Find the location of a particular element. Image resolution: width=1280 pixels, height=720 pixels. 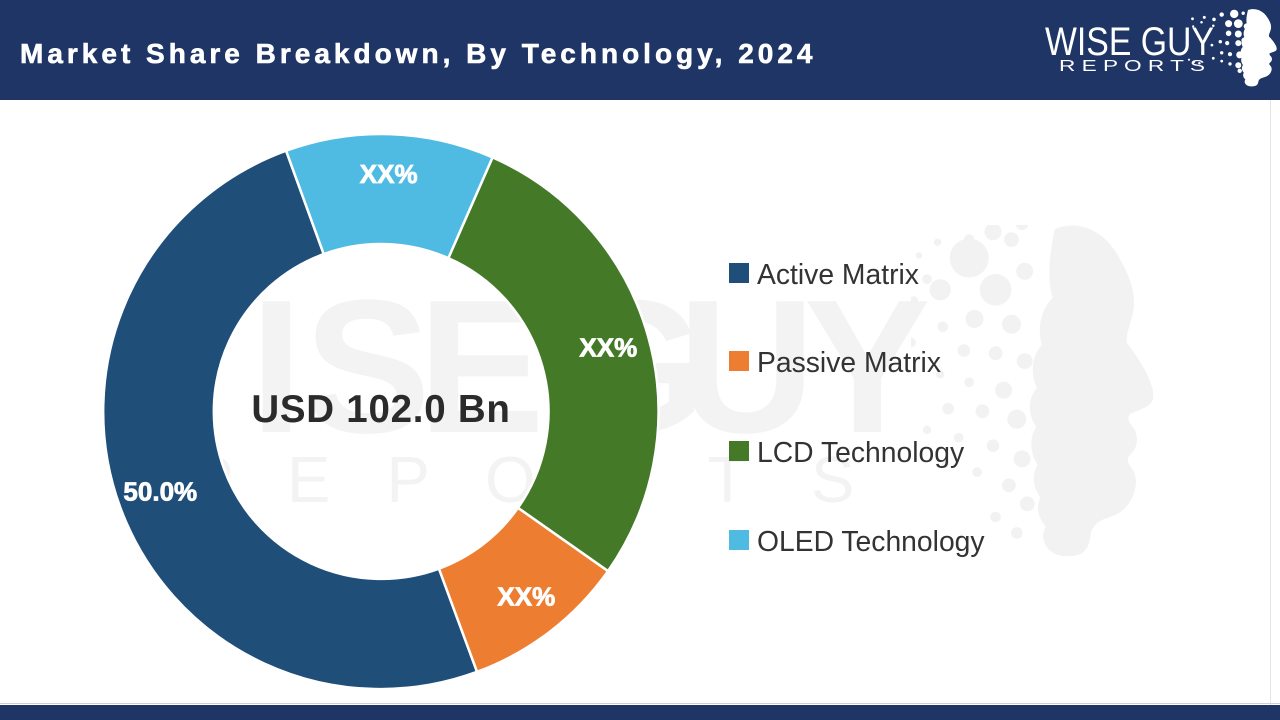

svg-text: WISE GUY is located at coordinates (1129, 42).